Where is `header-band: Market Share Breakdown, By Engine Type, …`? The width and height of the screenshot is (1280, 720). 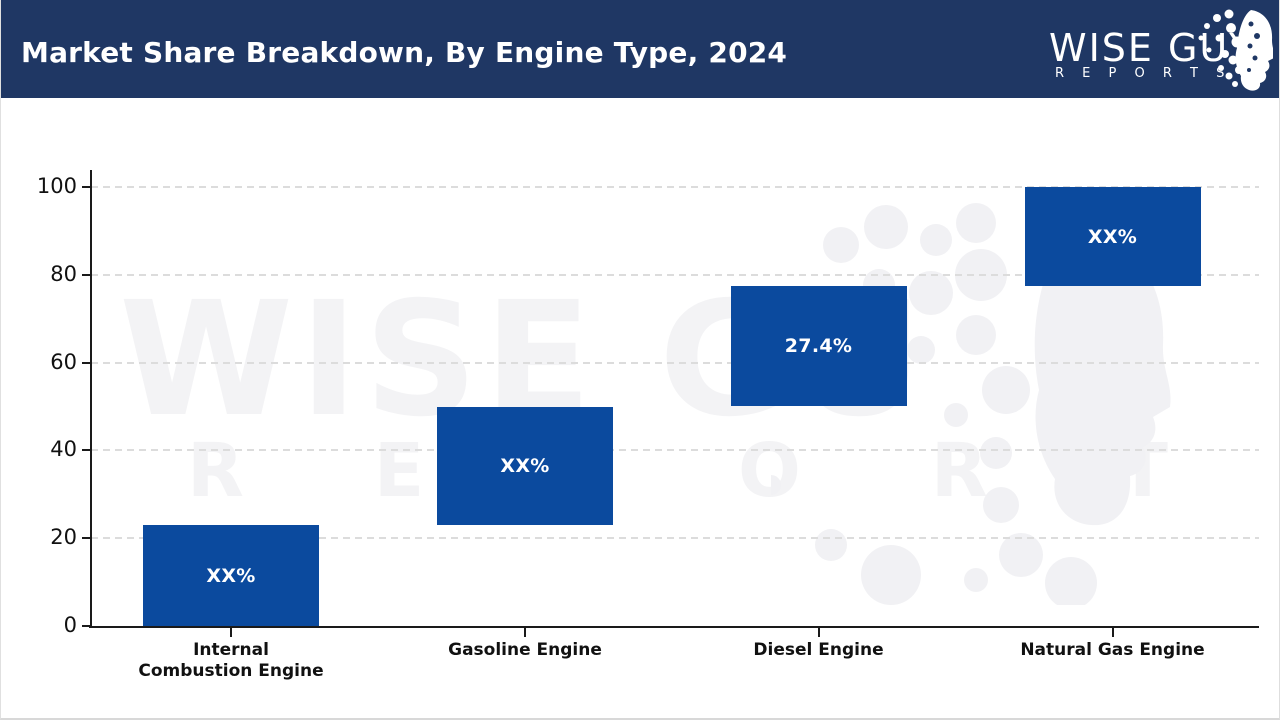
header-band: Market Share Breakdown, By Engine Type, … is located at coordinates (640, 49).